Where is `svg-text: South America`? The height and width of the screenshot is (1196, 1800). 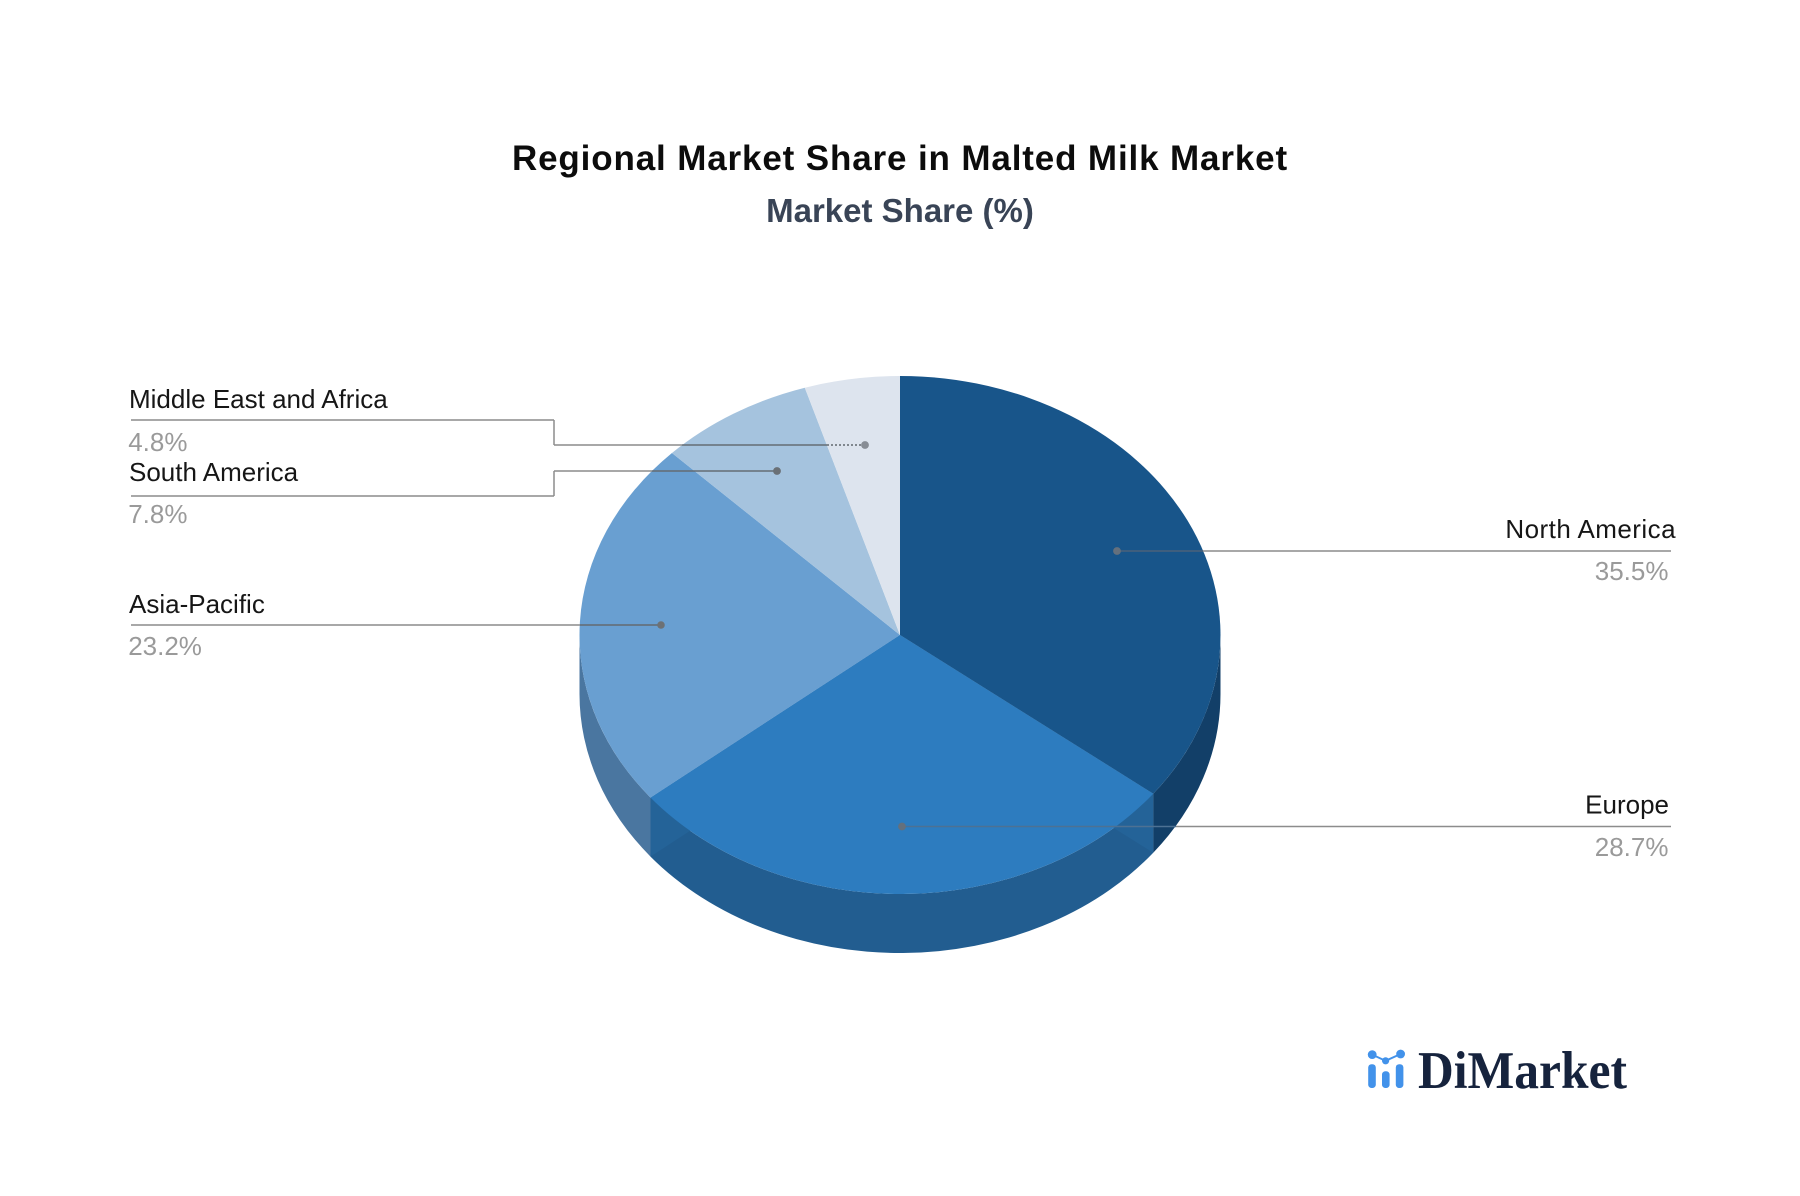
svg-text: South America is located at coordinates (214, 472).